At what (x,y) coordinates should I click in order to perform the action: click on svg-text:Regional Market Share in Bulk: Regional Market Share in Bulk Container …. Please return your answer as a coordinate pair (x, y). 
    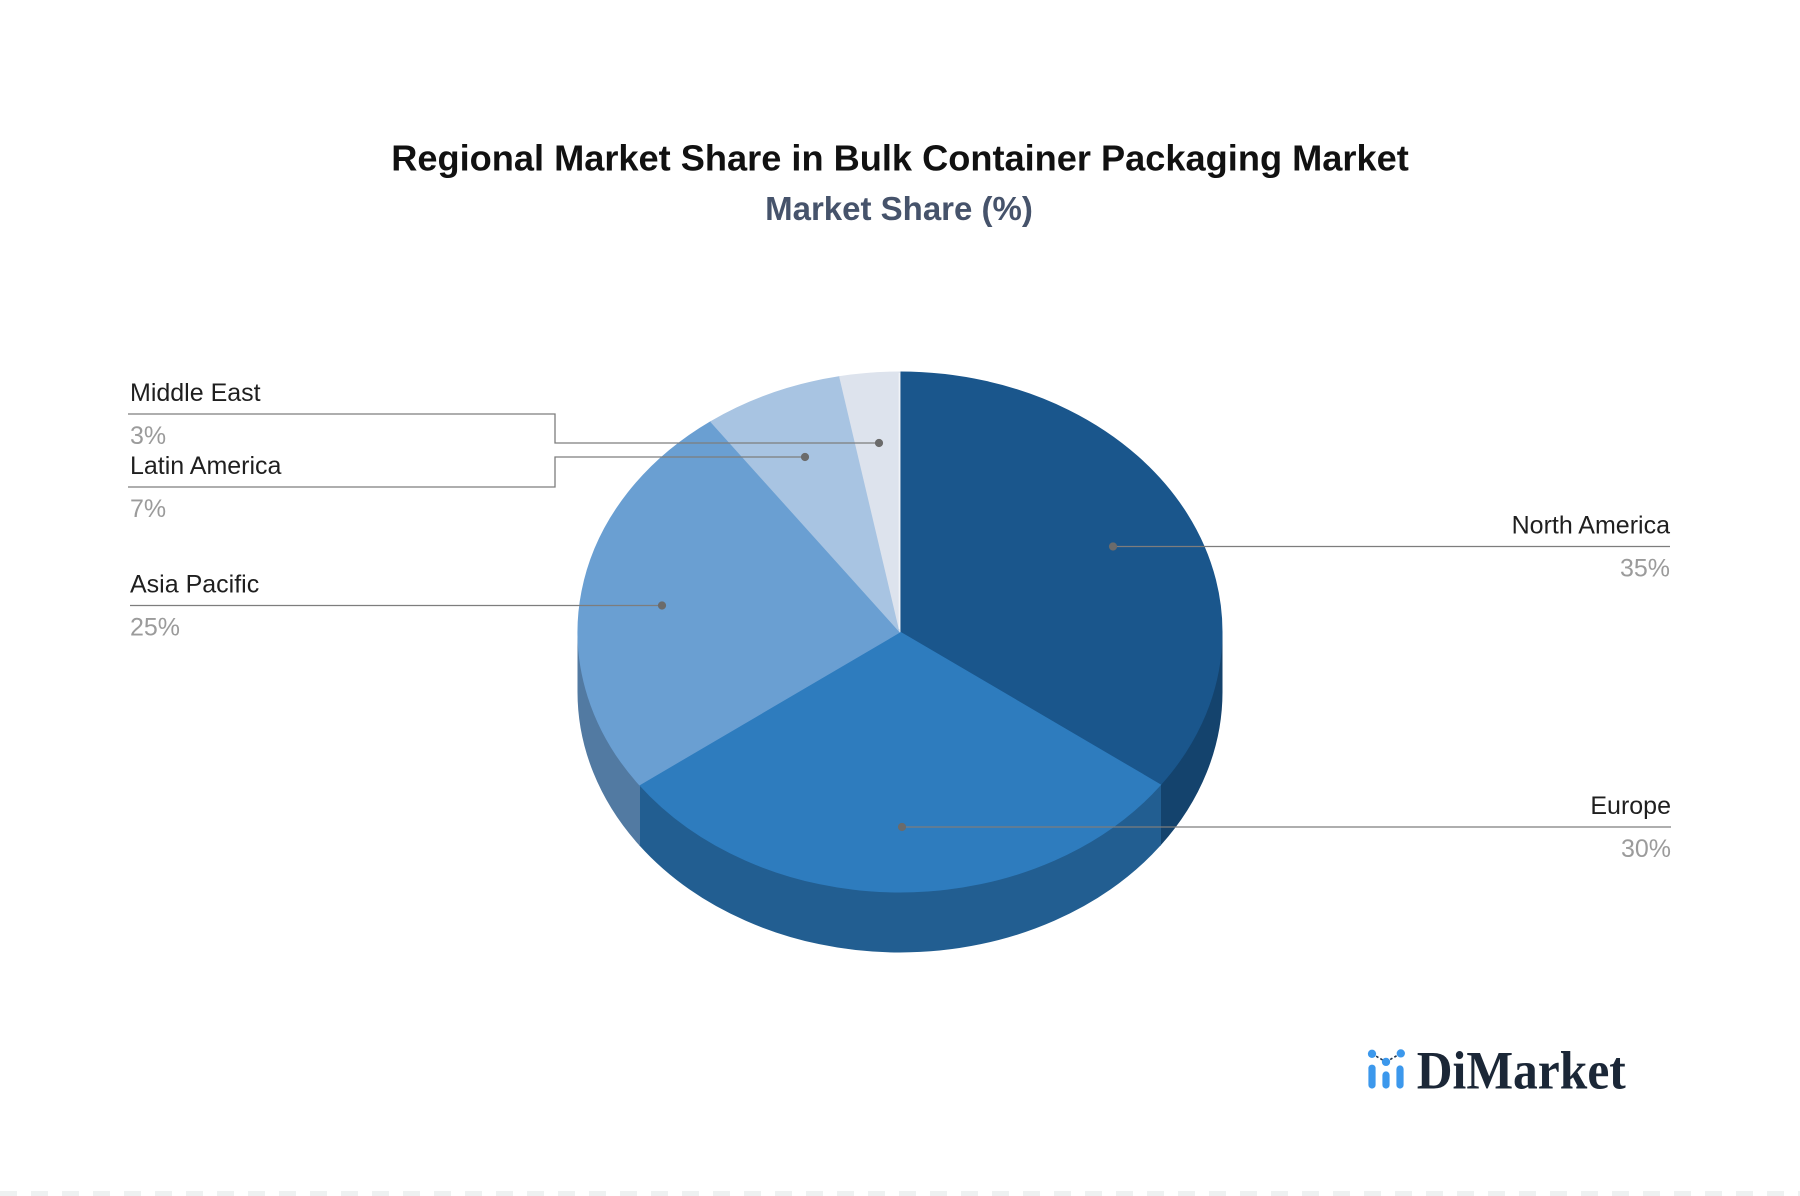
    Looking at the image, I should click on (900, 158).